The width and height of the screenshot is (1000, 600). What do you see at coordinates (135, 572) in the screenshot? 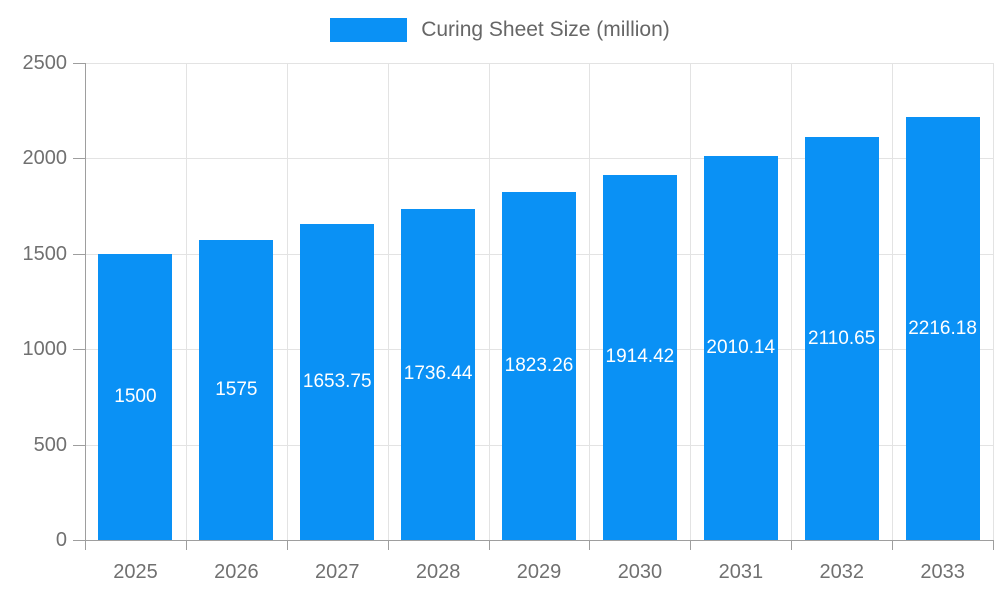
I see `x-tick-label: 2025` at bounding box center [135, 572].